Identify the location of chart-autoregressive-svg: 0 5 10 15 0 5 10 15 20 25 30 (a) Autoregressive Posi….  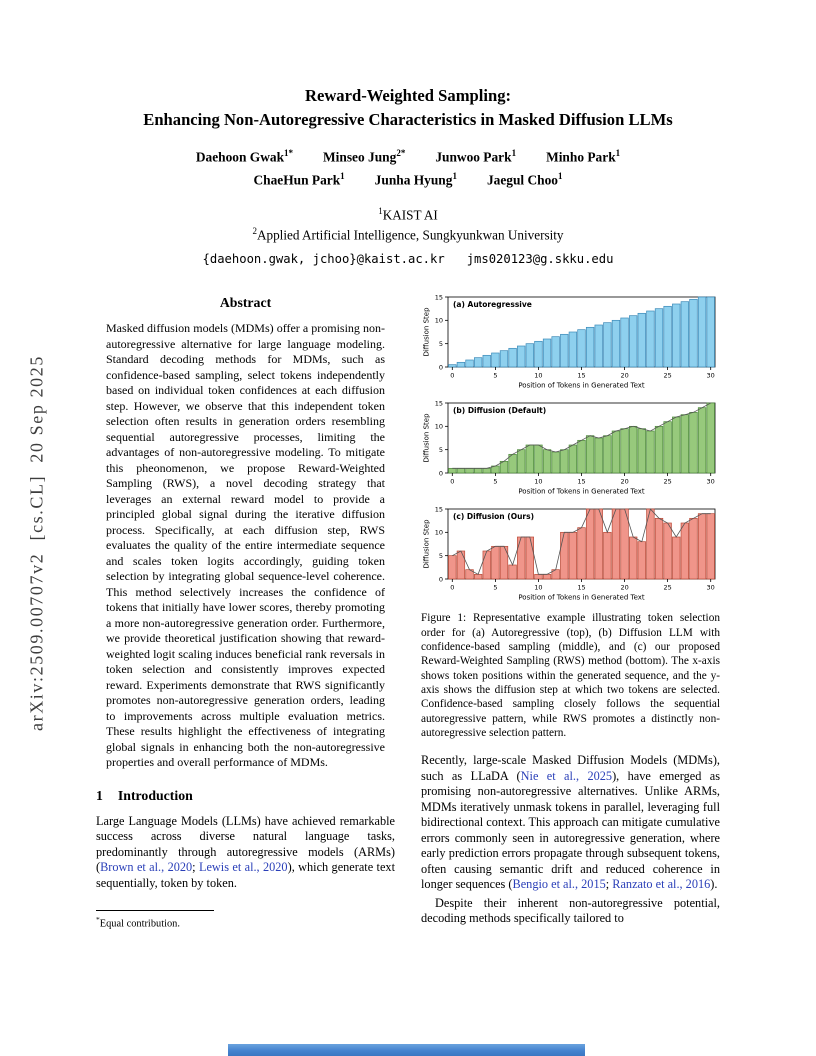
(569, 342).